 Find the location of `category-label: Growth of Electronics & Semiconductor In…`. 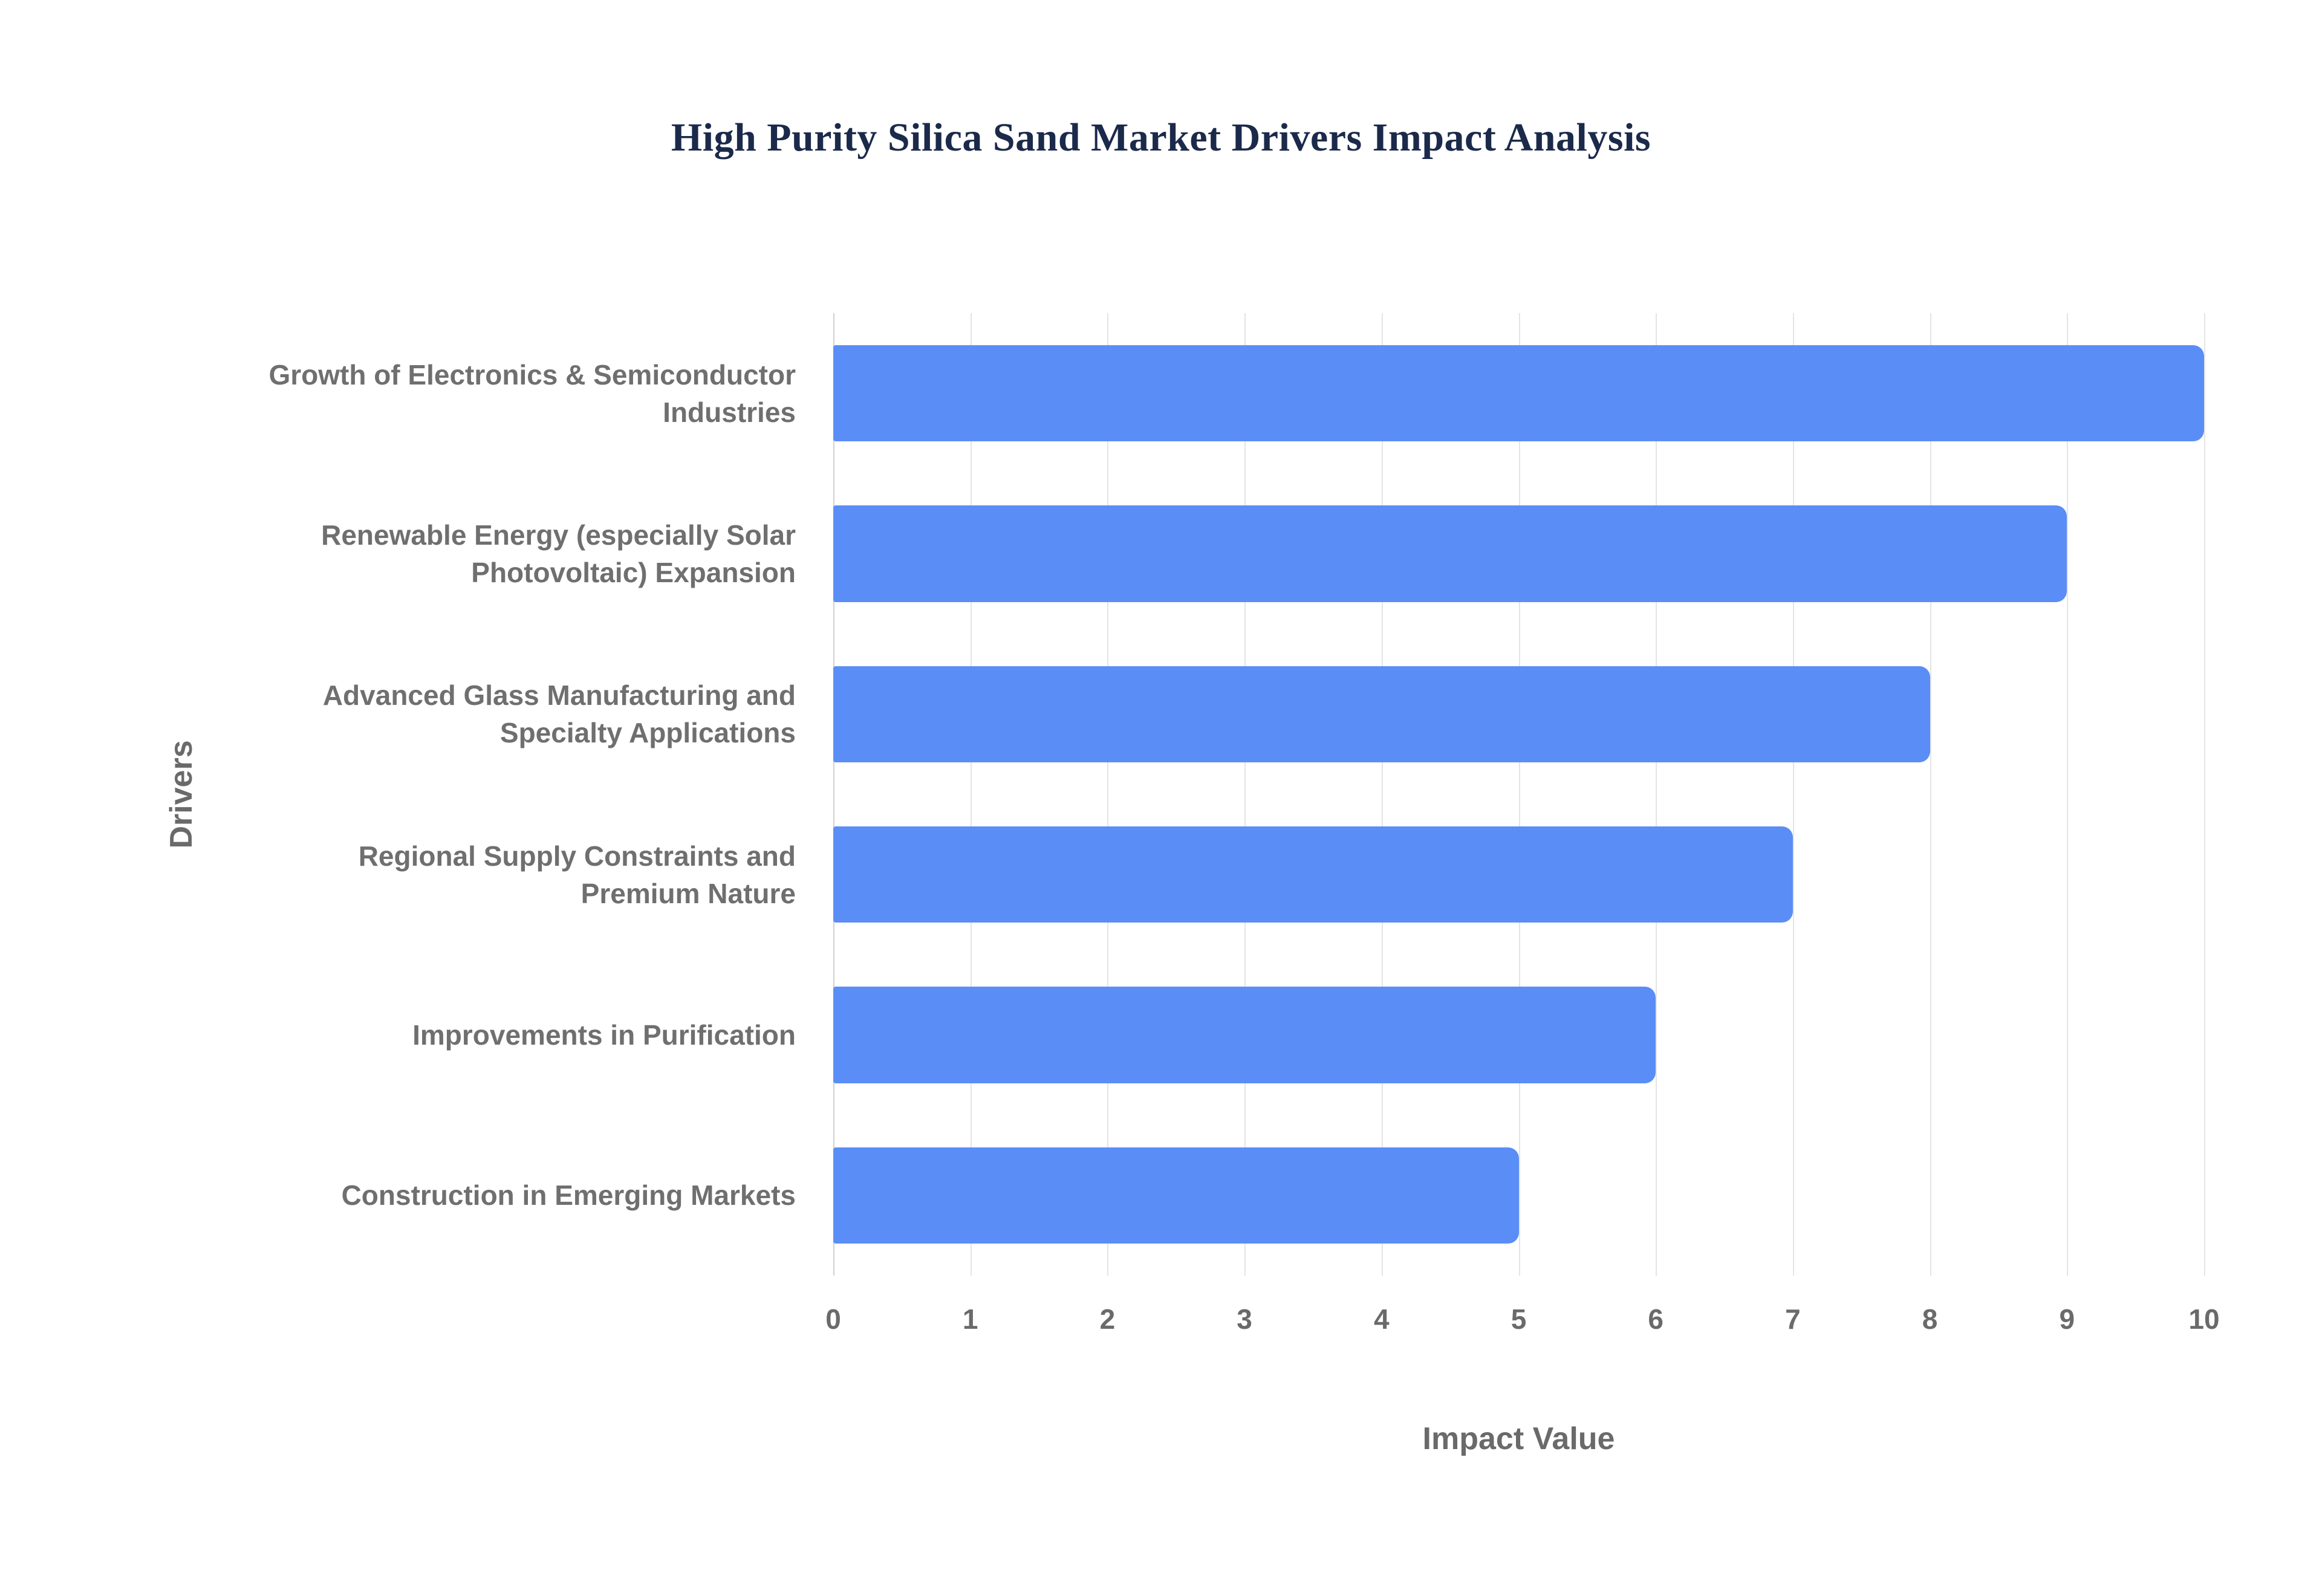

category-label: Growth of Electronics & Semiconductor In… is located at coordinates (532, 393).